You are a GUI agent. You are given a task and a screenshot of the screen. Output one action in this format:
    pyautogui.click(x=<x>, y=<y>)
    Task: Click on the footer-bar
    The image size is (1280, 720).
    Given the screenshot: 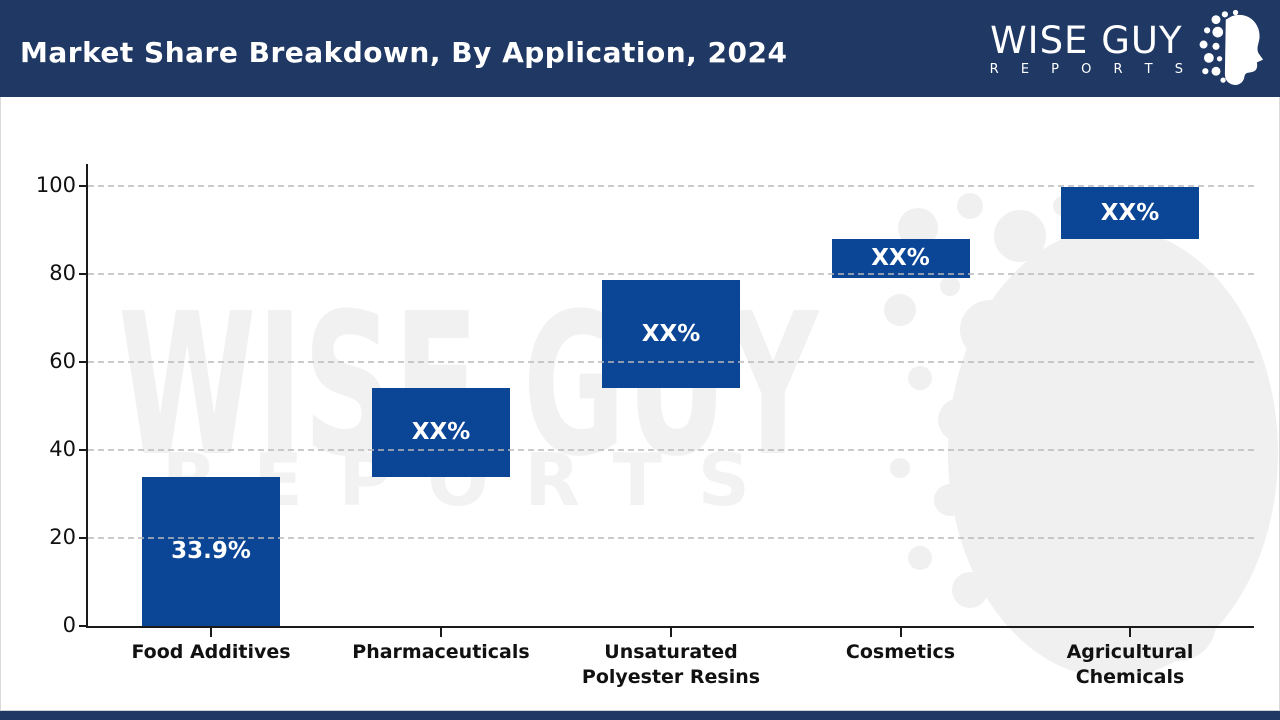 What is the action you would take?
    pyautogui.click(x=640, y=715)
    